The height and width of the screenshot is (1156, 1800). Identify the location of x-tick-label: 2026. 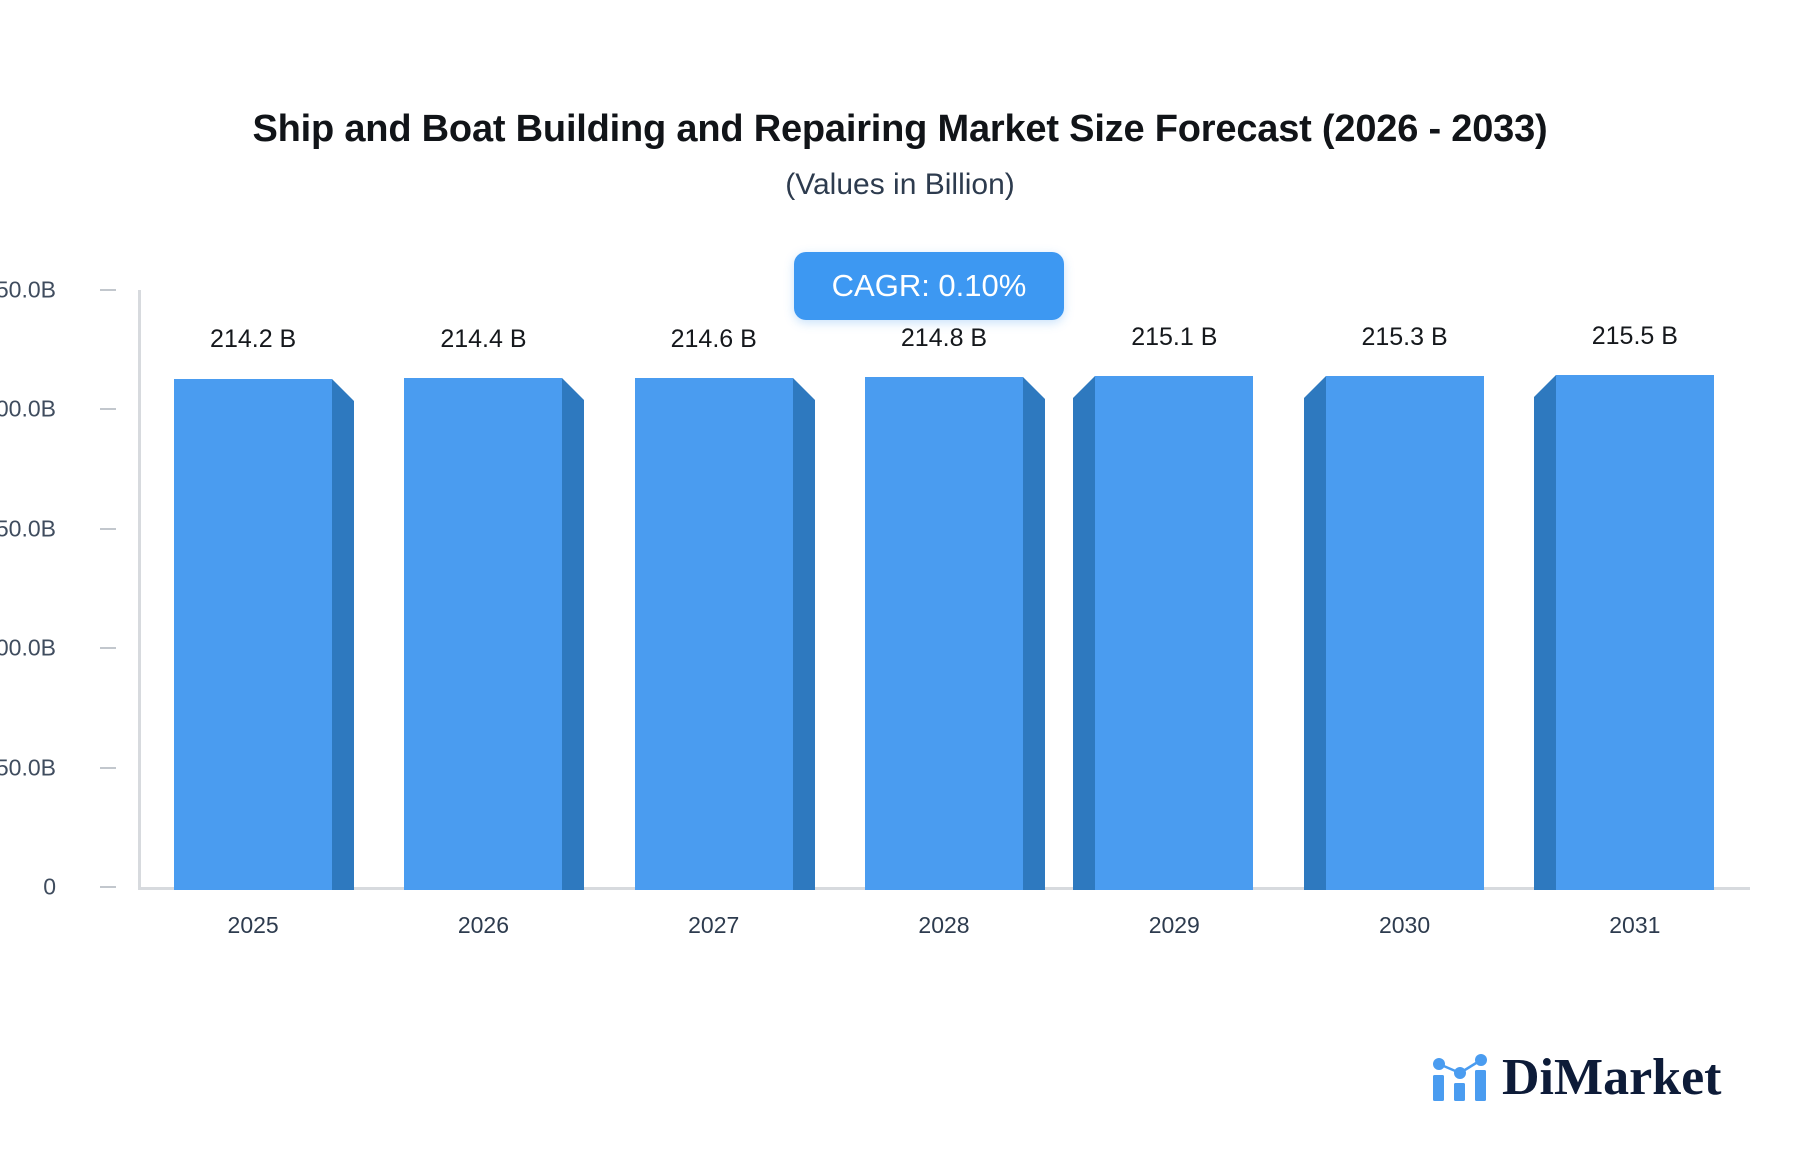
(483, 925).